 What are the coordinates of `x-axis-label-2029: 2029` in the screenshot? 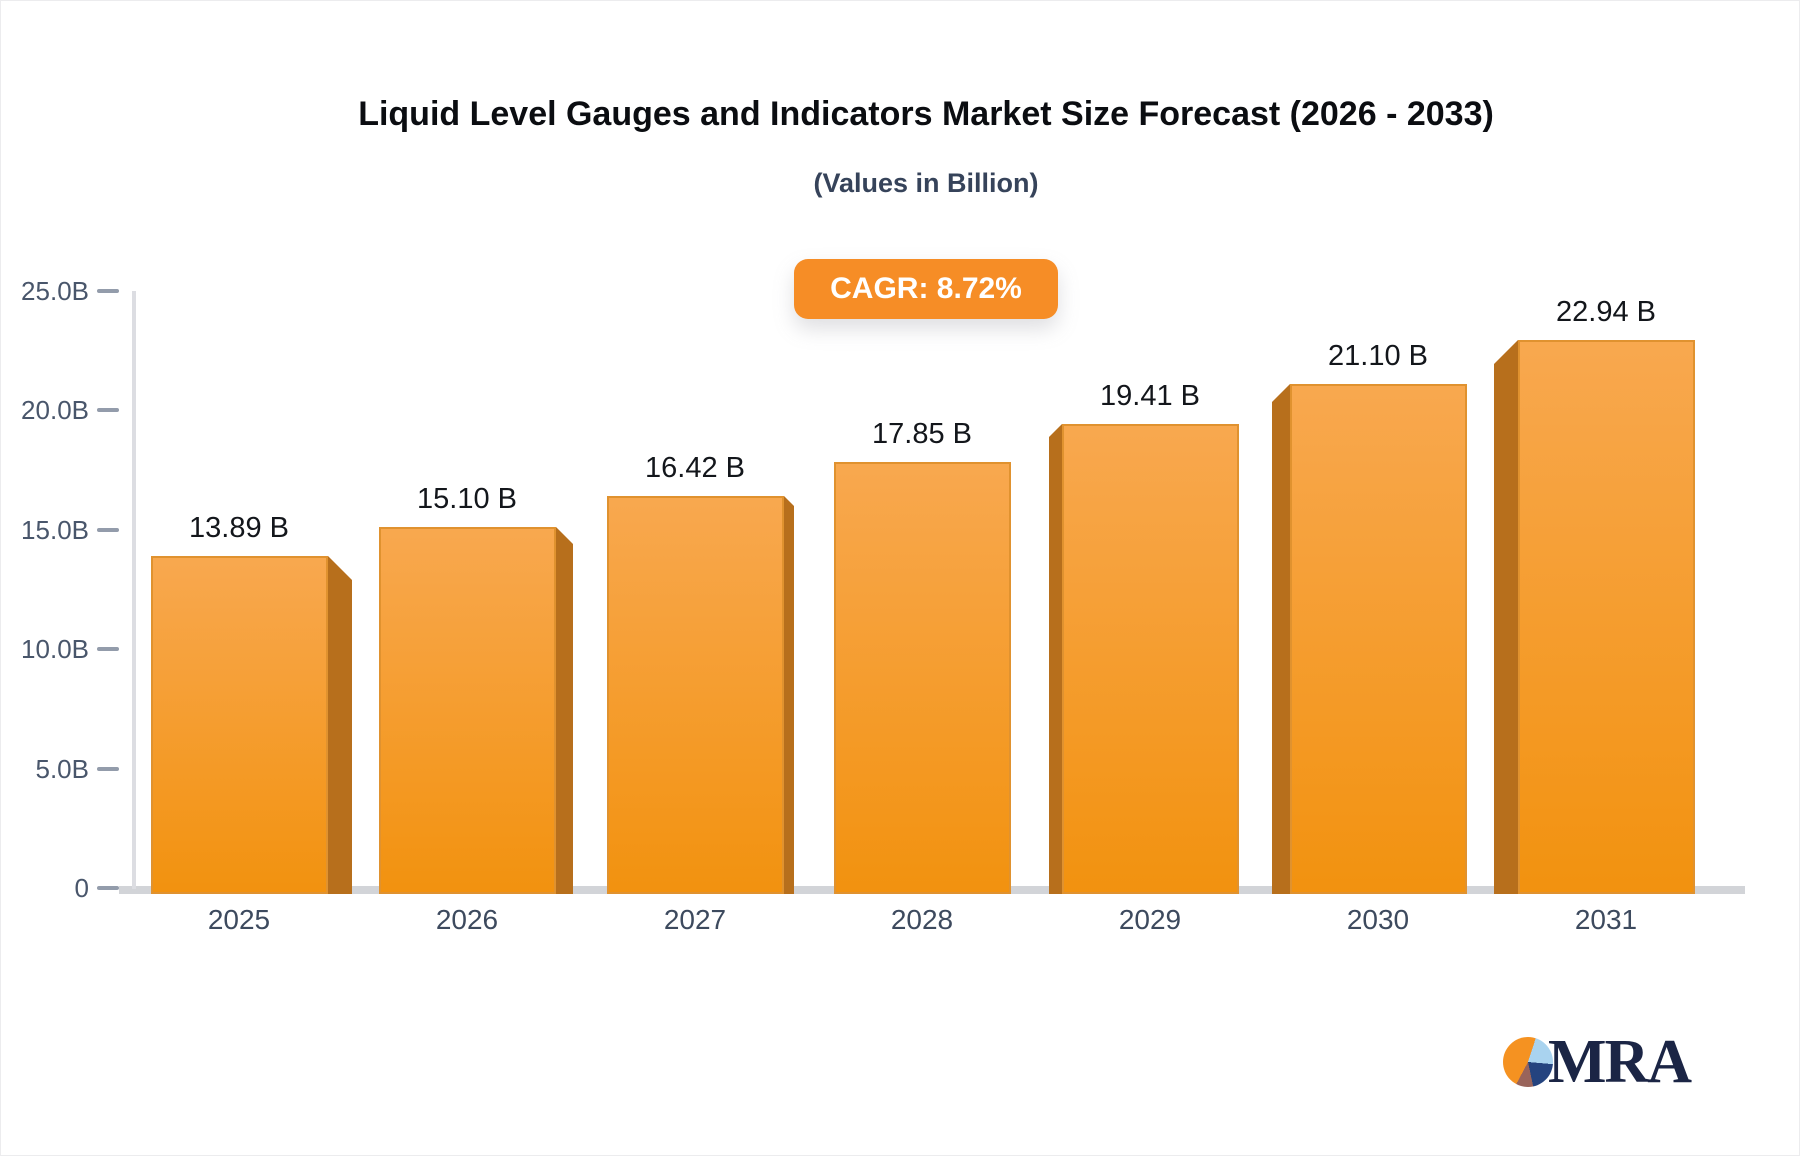 It's located at (1150, 919).